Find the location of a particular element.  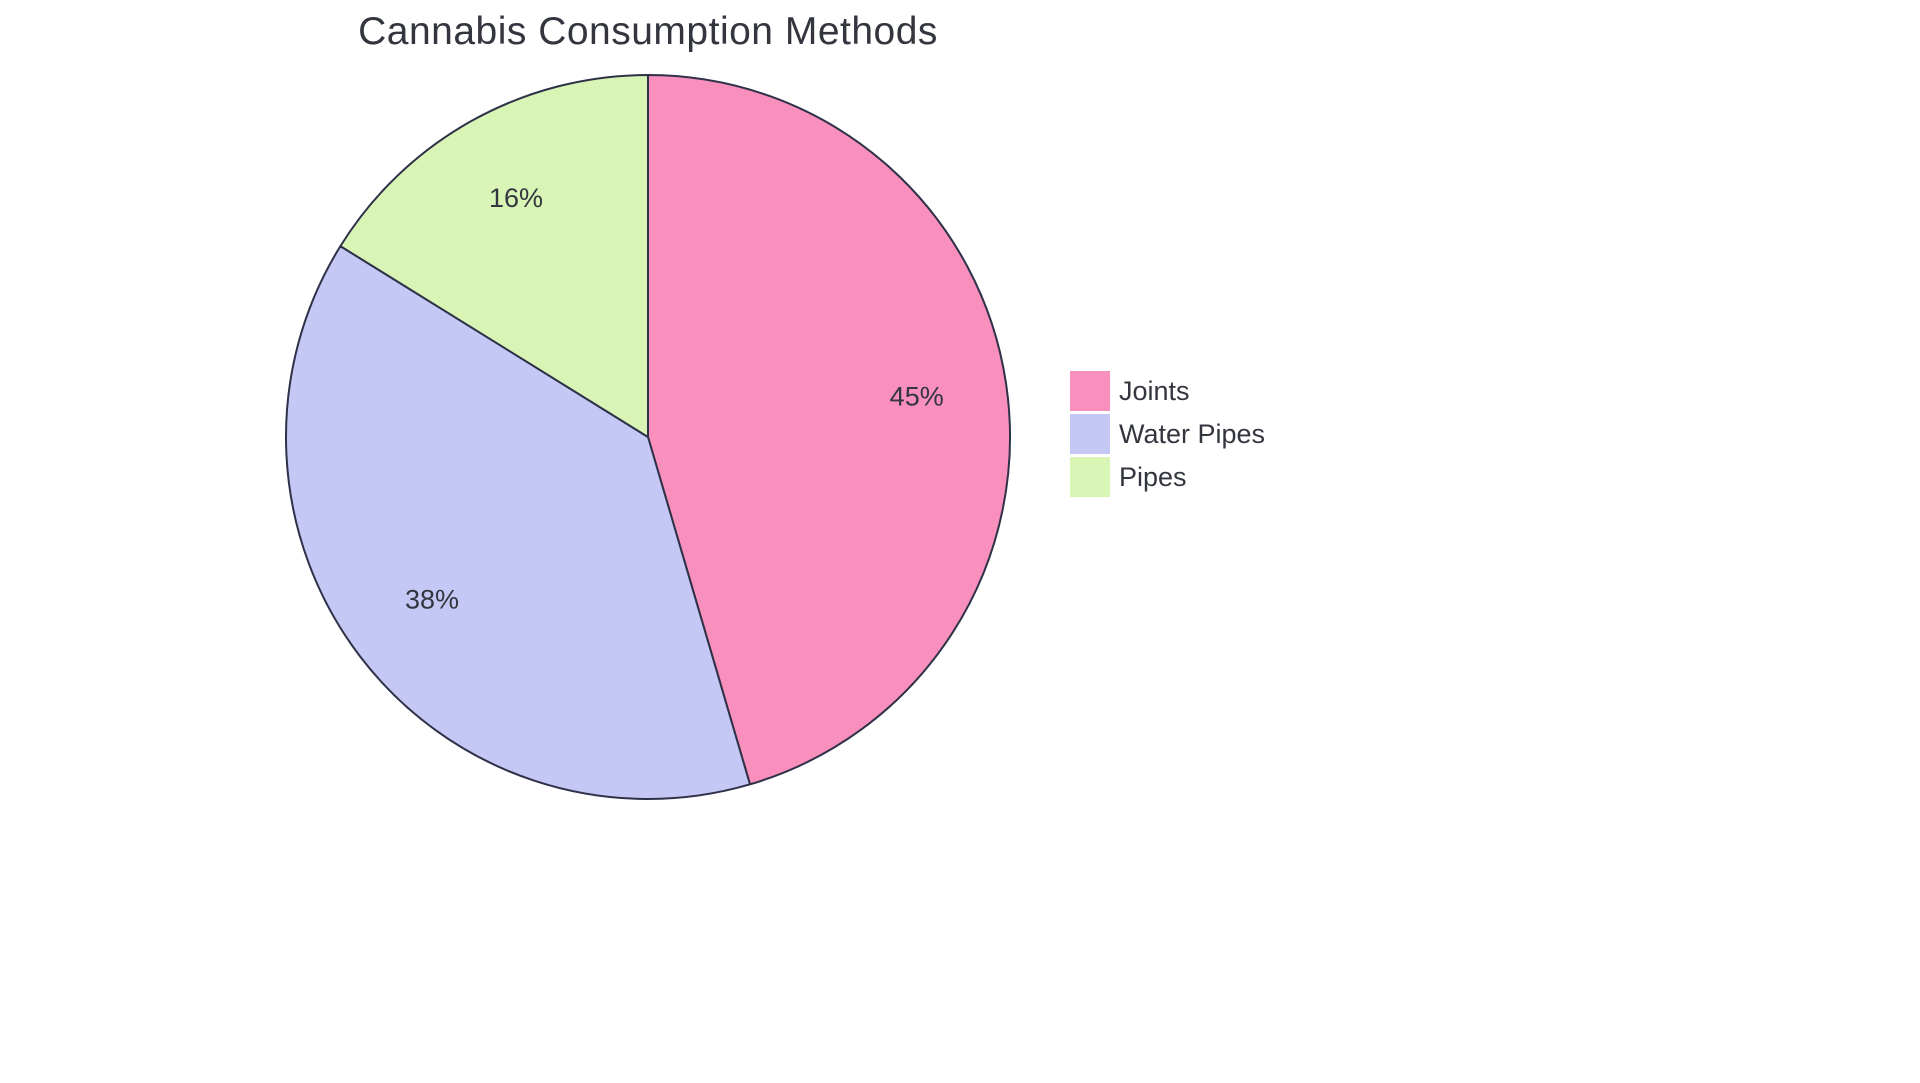

legend-item-pipes: Pipes is located at coordinates (1167, 477).